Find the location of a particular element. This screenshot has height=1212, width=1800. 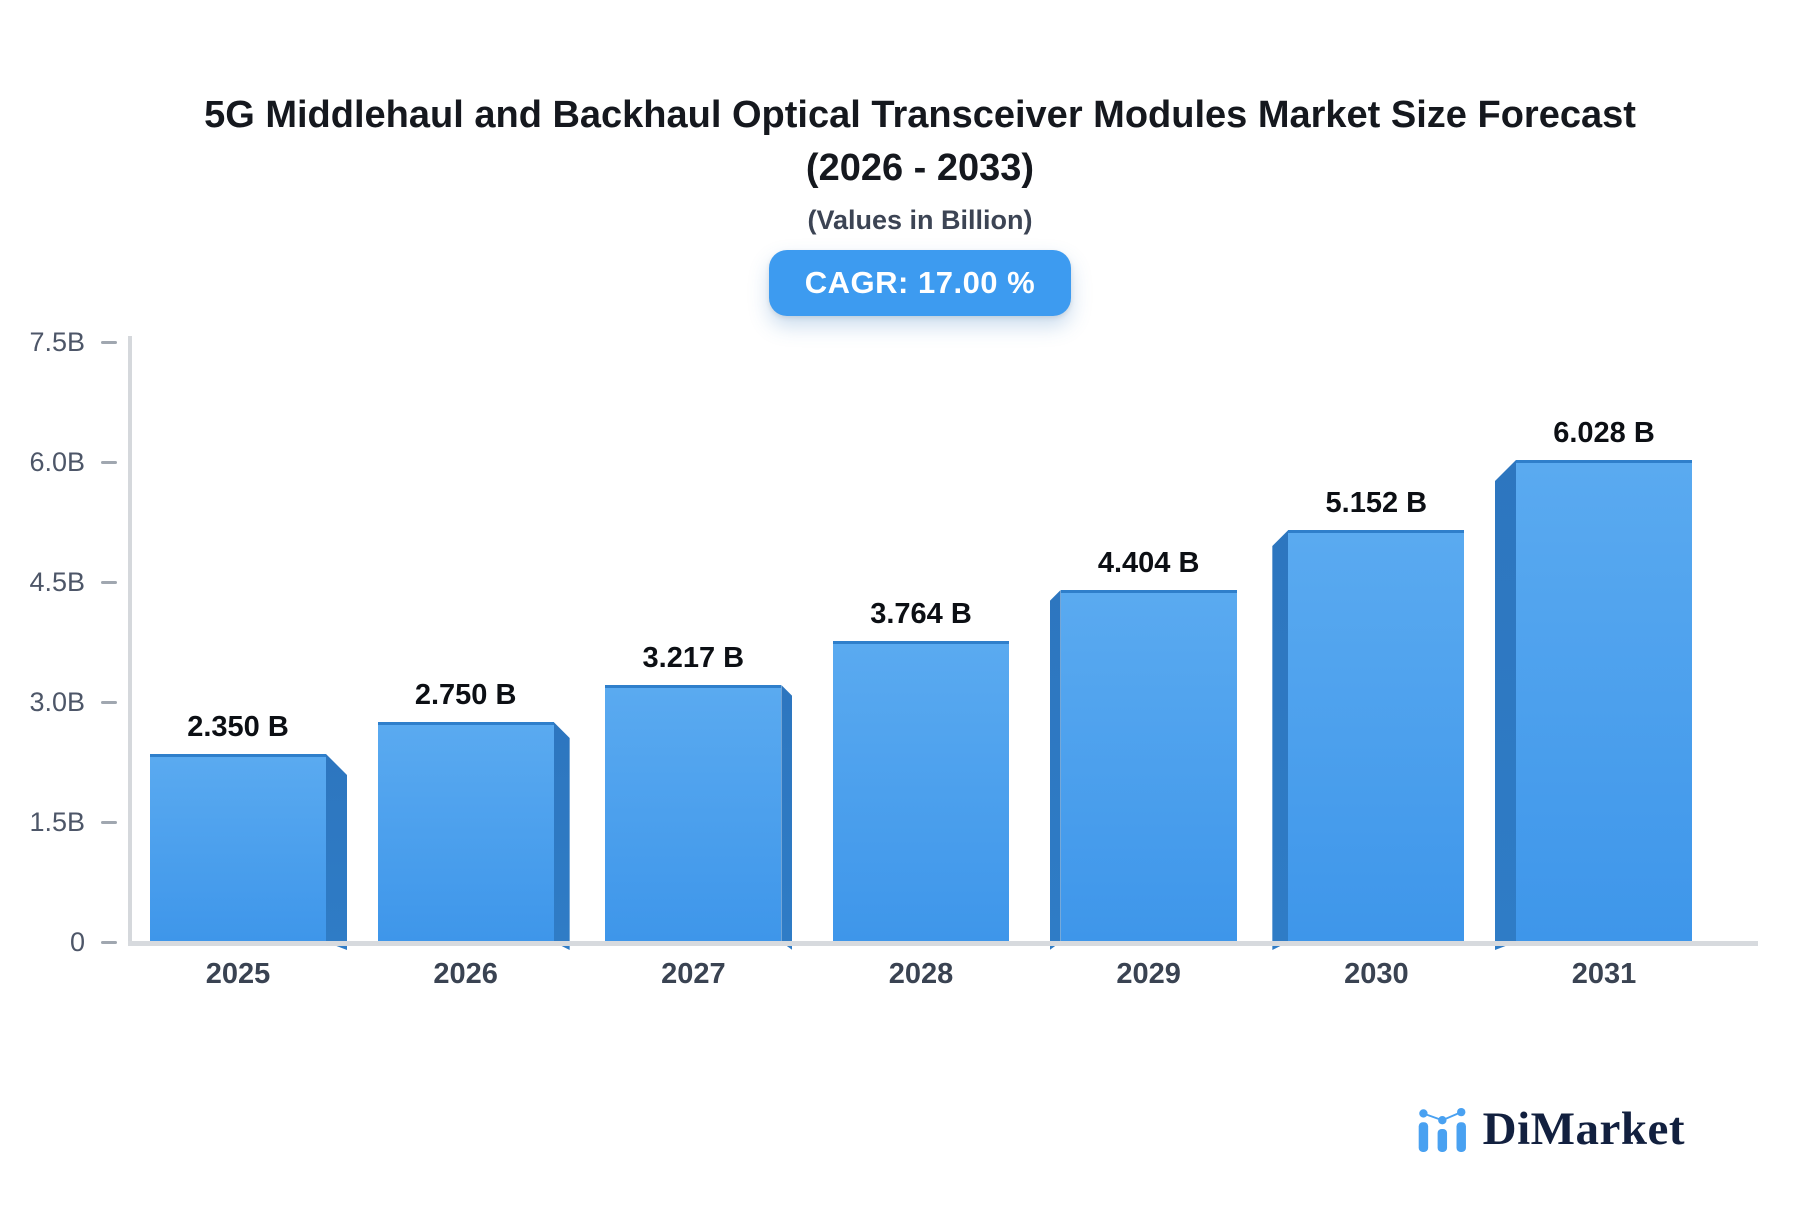

bar-value-label-2027: 3.217 B is located at coordinates (693, 658).